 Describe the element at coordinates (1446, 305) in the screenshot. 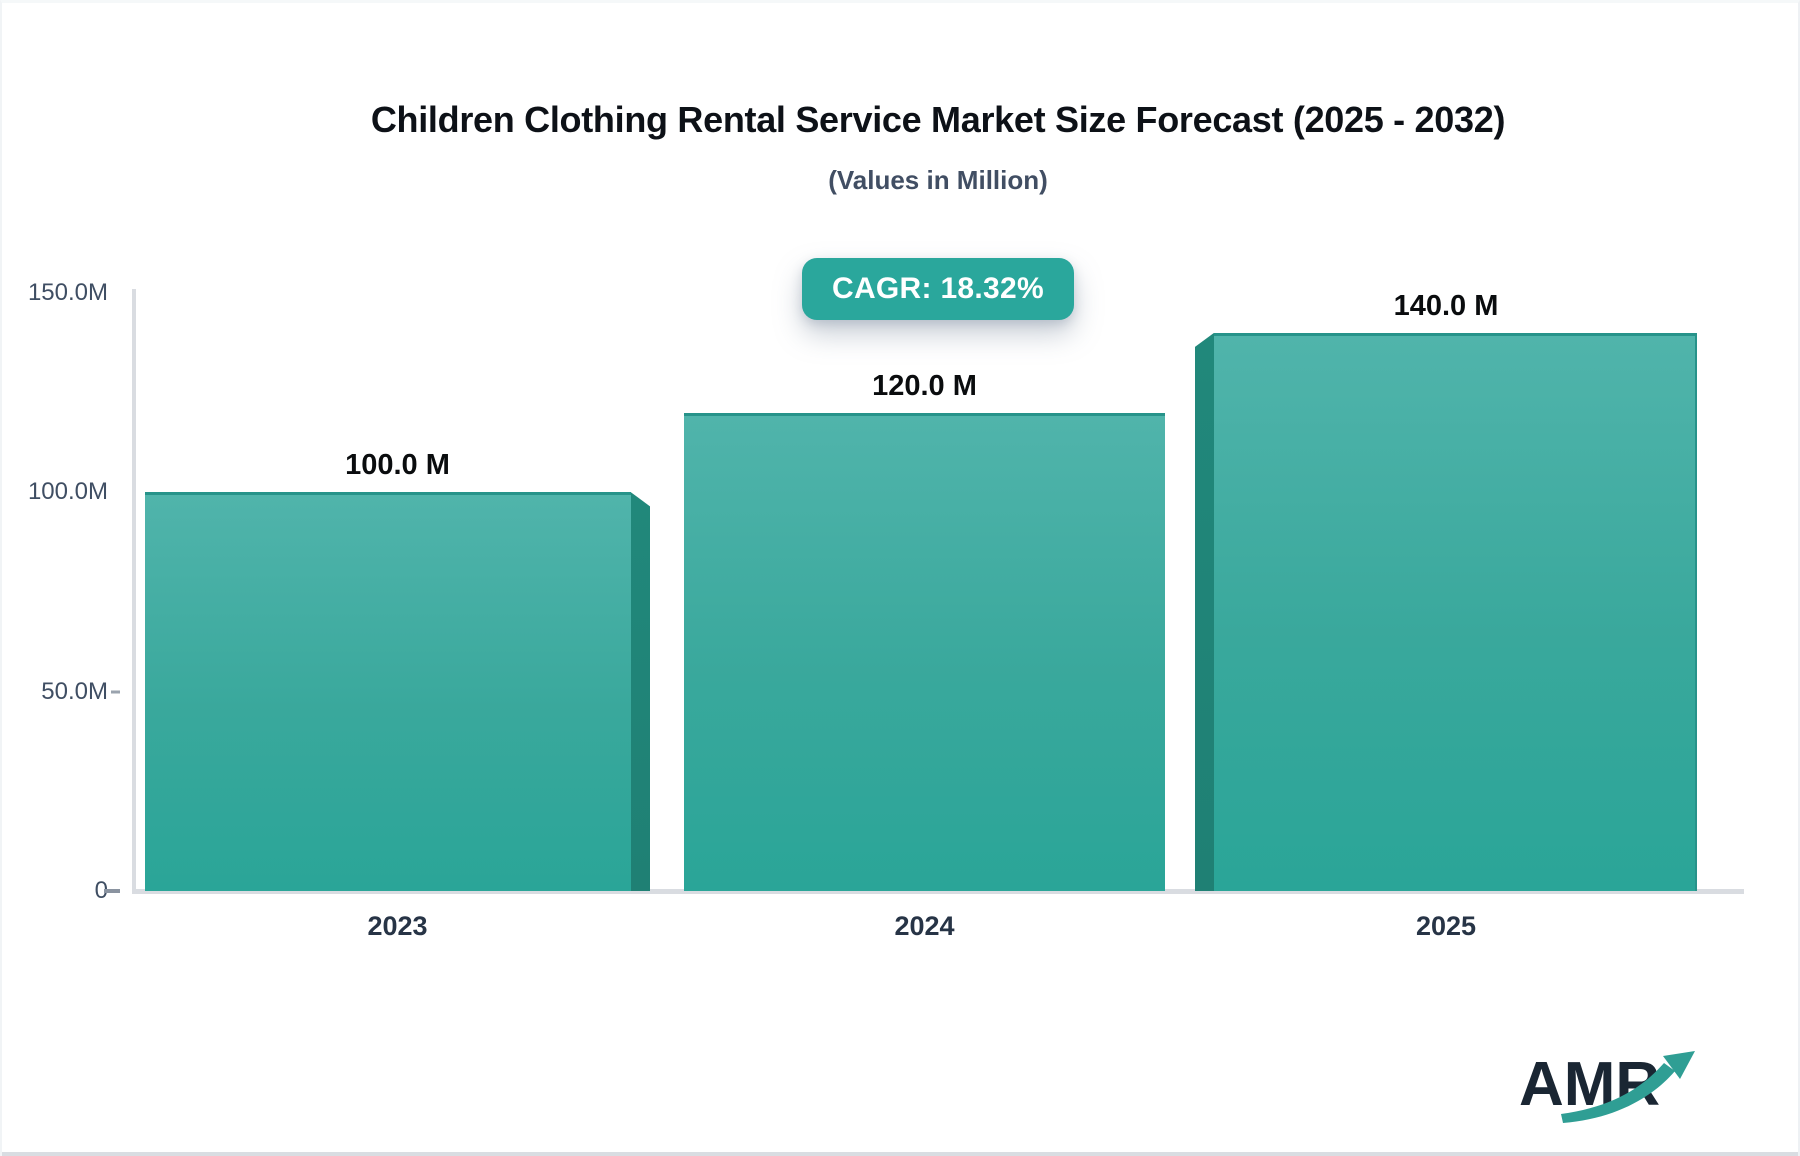

I see `bar-value-label: 140.0 M` at that location.